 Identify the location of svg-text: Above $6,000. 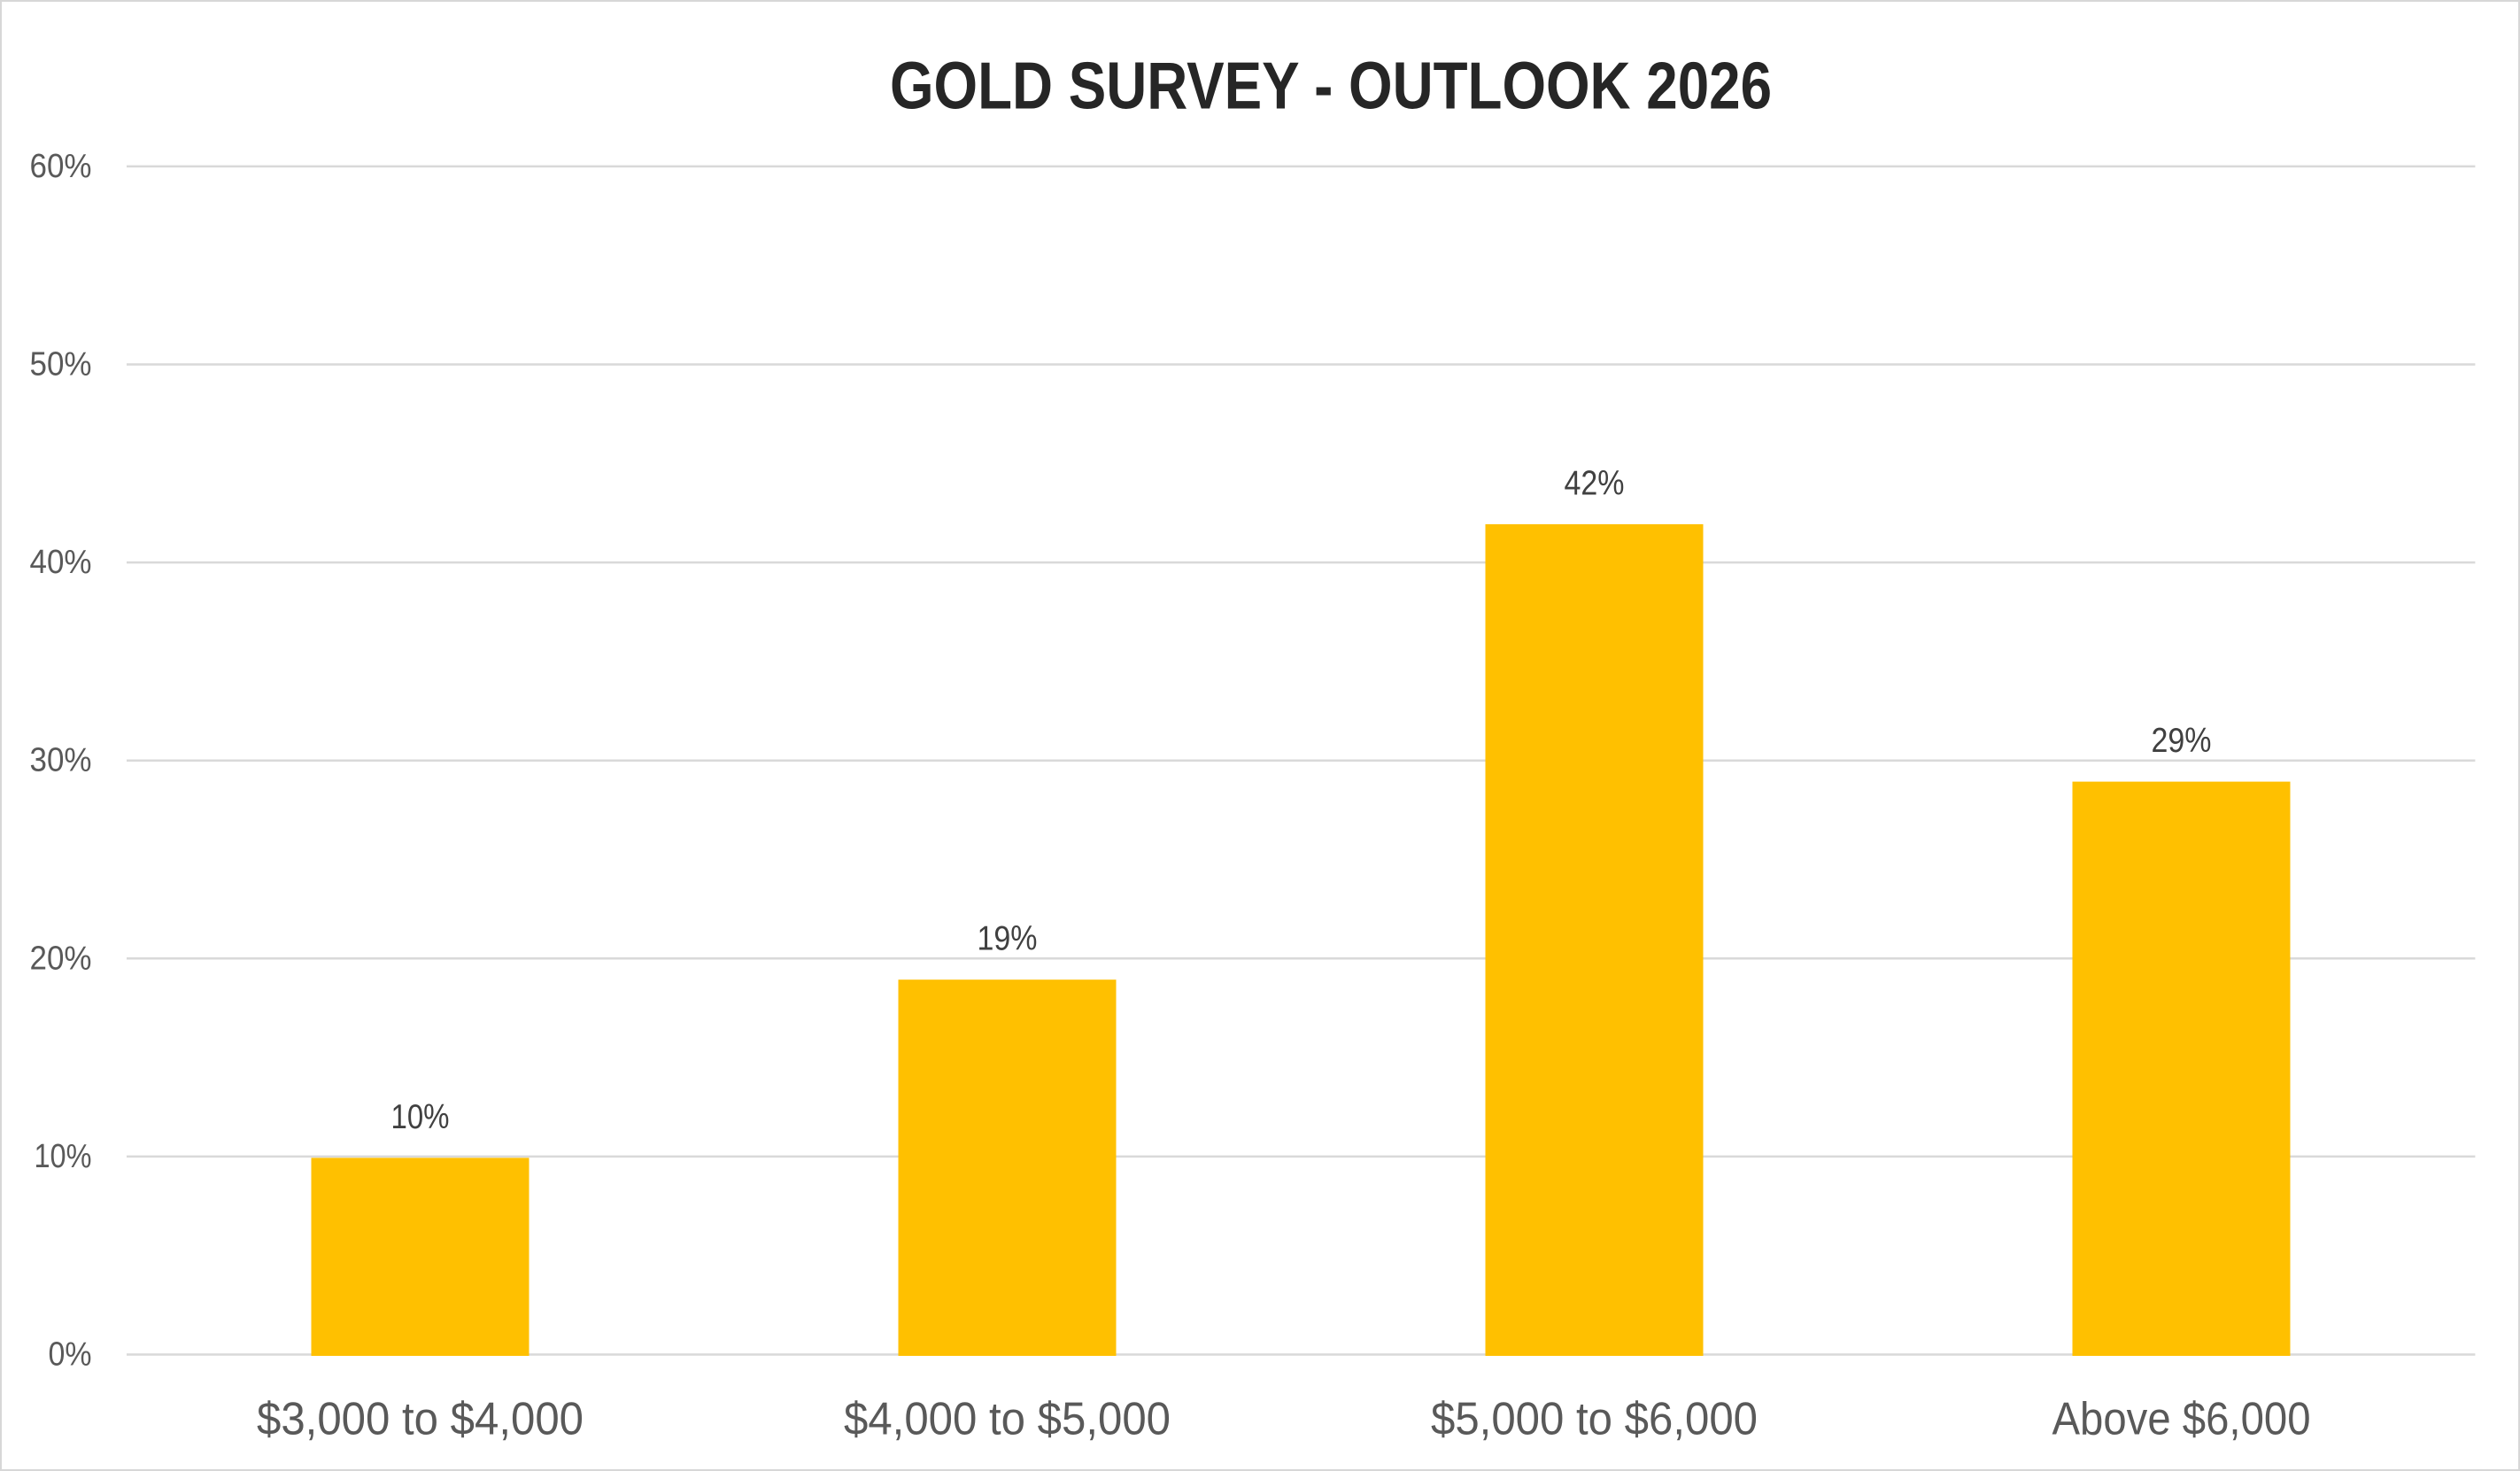
(2181, 1419).